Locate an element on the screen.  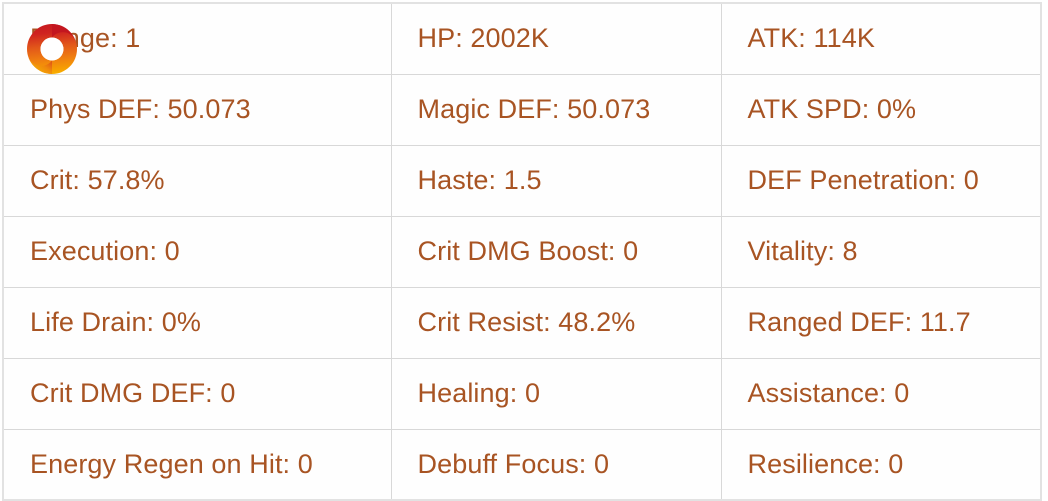
stat-cell-atk: ATK: 114K is located at coordinates (881, 38).